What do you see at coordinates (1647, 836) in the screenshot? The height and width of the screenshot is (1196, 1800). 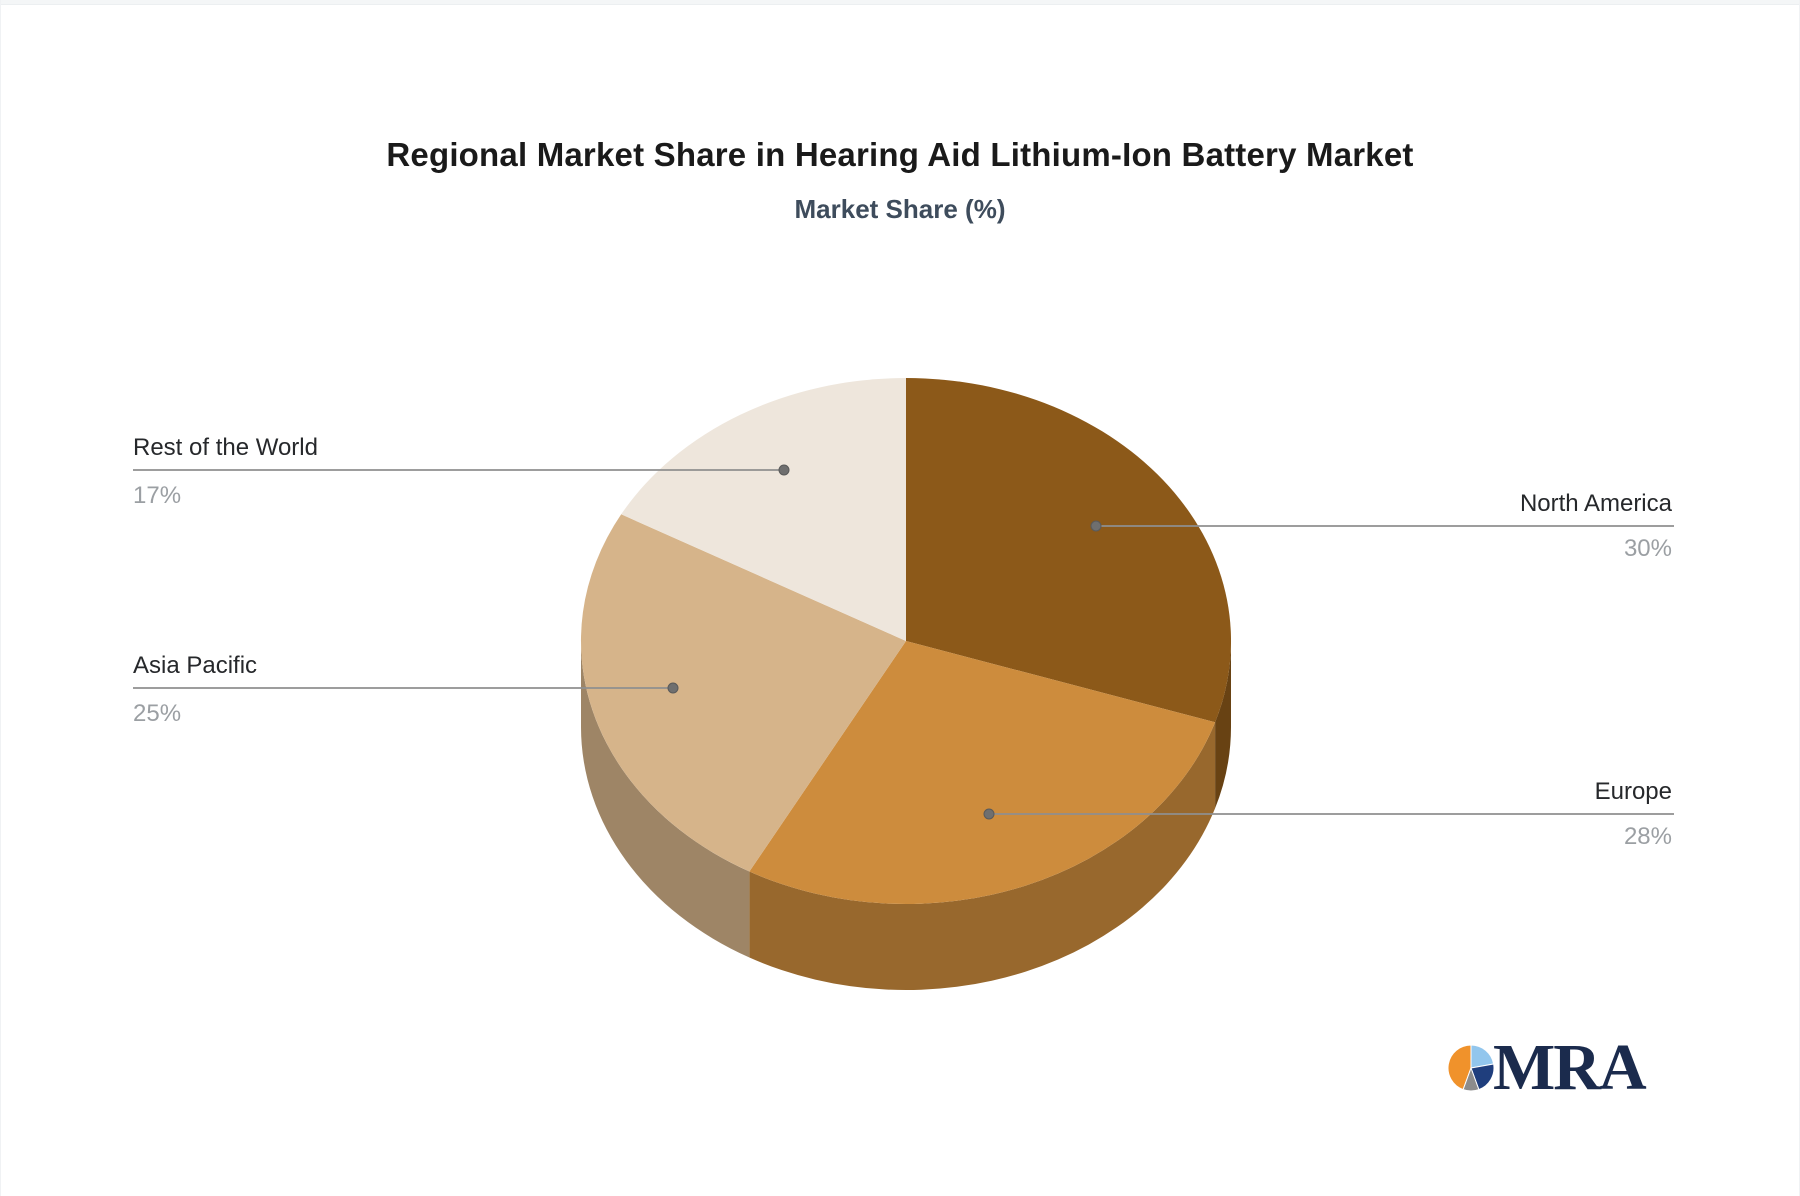 I see `callout-value-europe: 28%` at bounding box center [1647, 836].